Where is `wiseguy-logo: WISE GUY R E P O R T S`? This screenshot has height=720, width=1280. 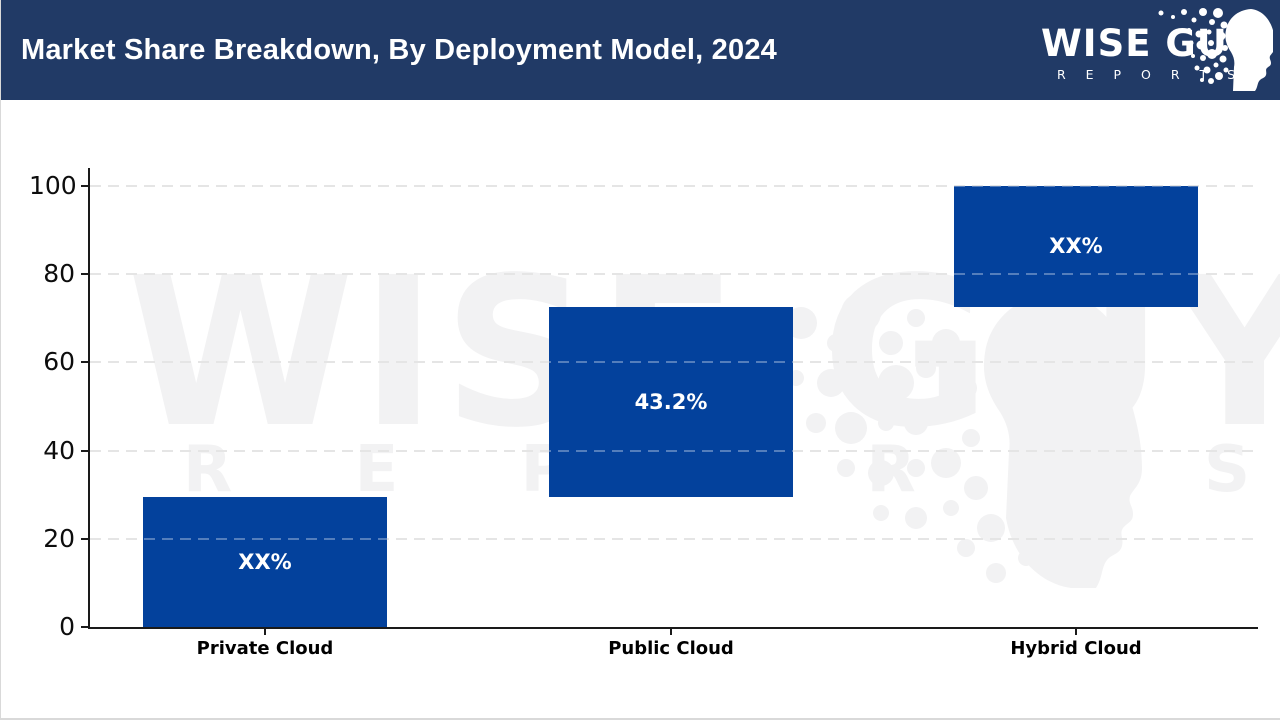 wiseguy-logo: WISE GUY R E P O R T S is located at coordinates (1143, 50).